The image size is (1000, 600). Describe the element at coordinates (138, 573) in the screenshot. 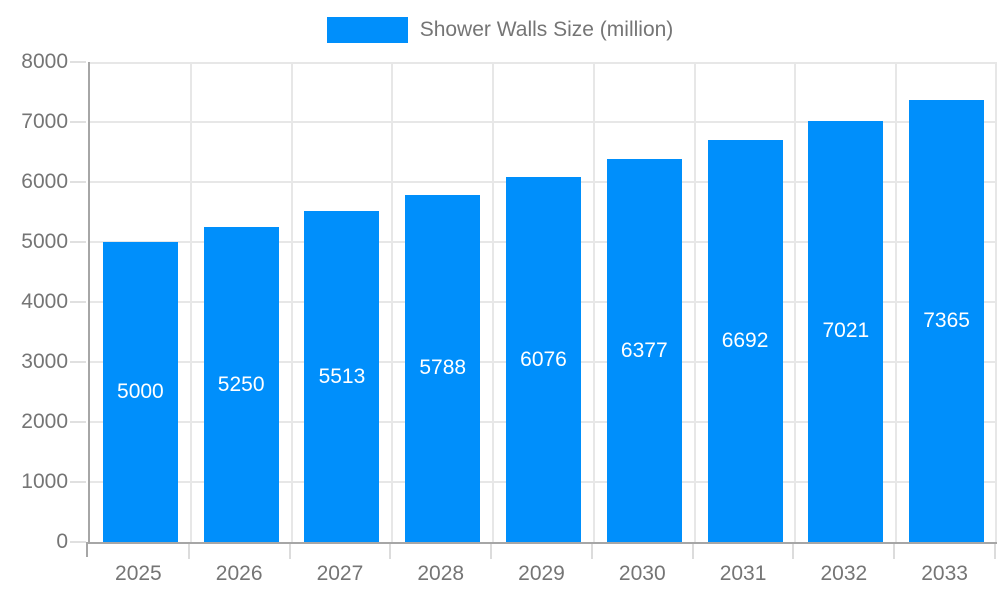

I see `x-axis-tick-label: 2025` at that location.